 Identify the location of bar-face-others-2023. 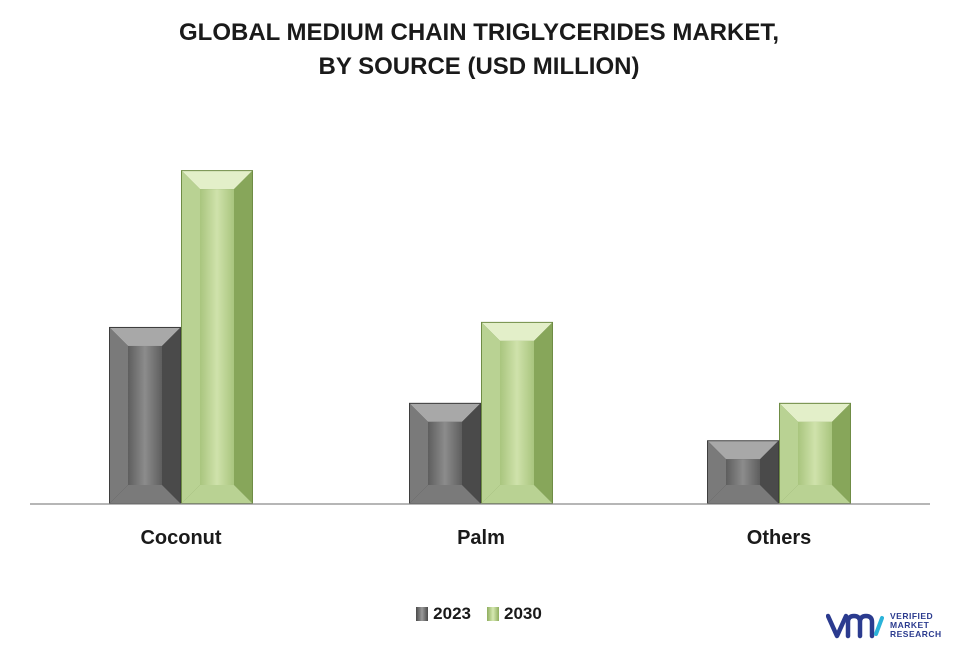
(743, 472).